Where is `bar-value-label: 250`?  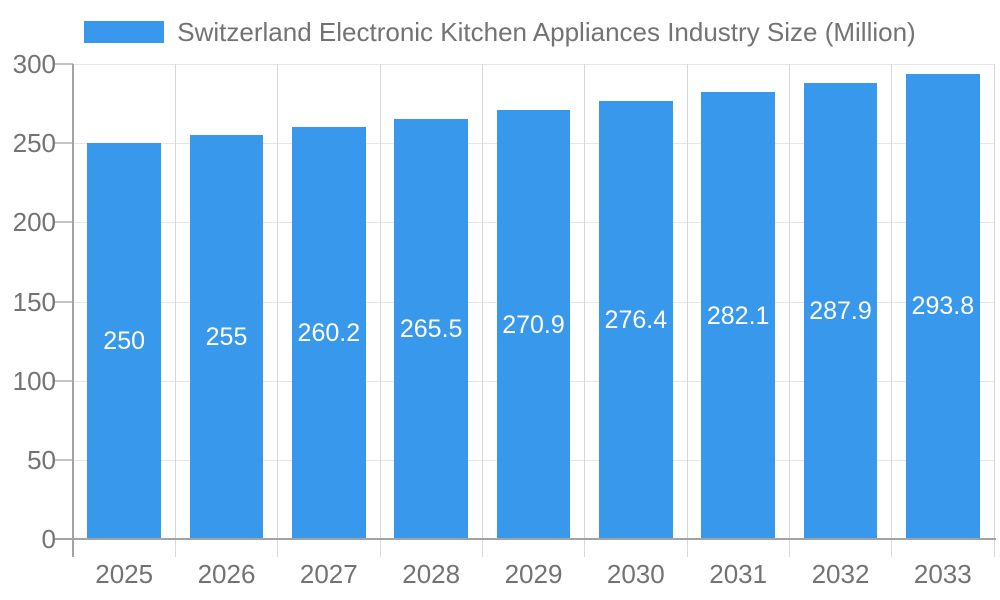
bar-value-label: 250 is located at coordinates (124, 341).